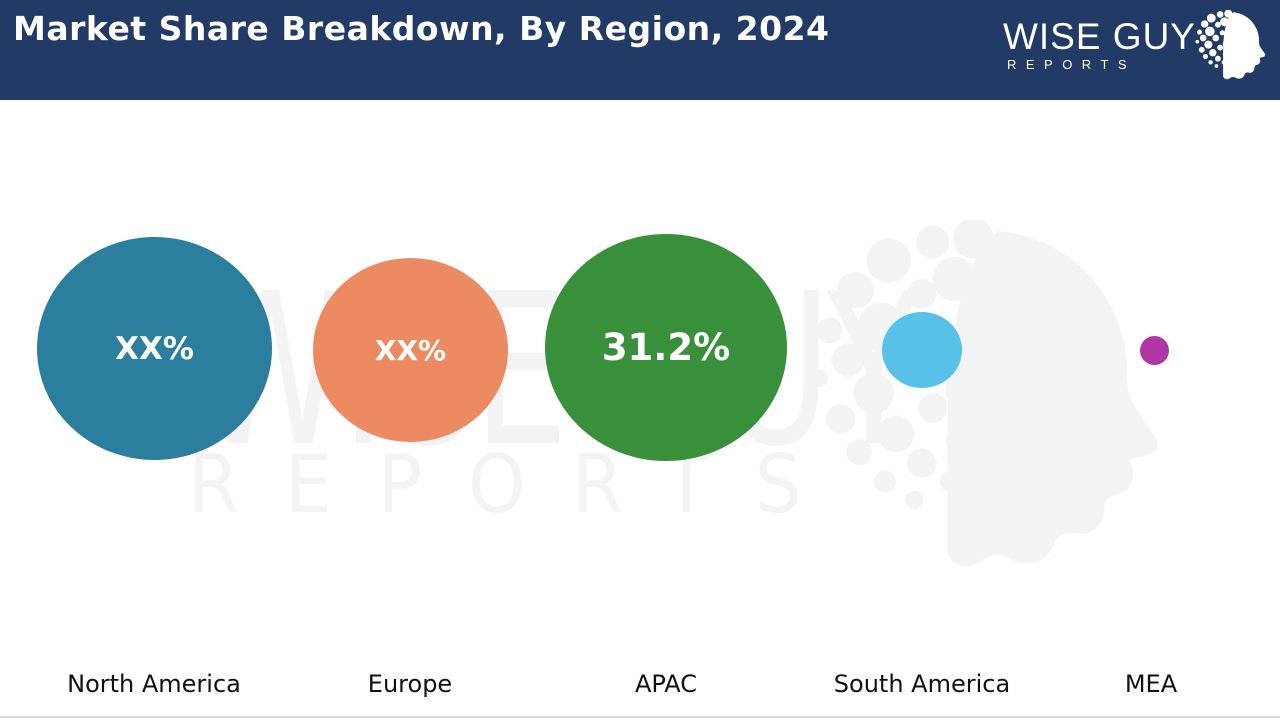  What do you see at coordinates (977, 395) in the screenshot?
I see `watermark-head-icon` at bounding box center [977, 395].